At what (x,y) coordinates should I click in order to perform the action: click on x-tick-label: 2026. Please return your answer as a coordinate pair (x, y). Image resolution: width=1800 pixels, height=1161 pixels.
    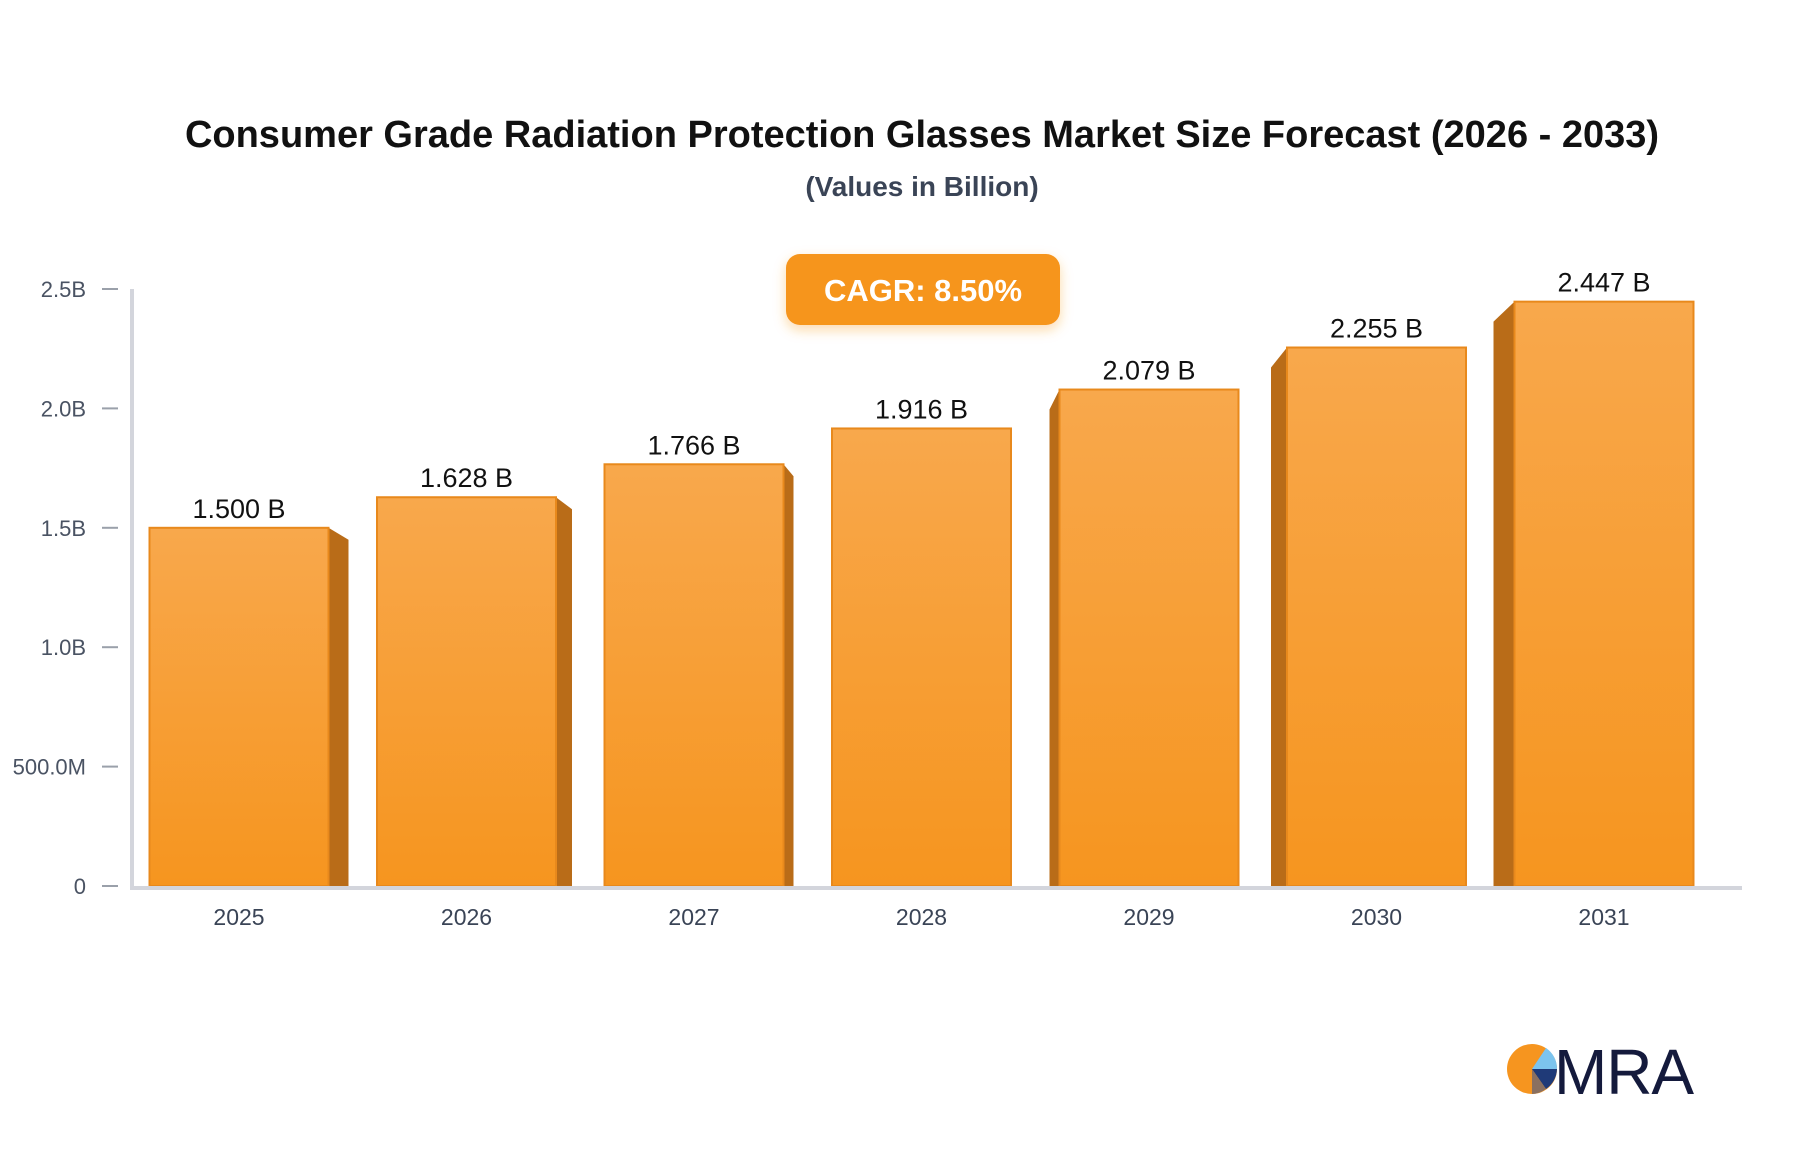
    Looking at the image, I should click on (466, 917).